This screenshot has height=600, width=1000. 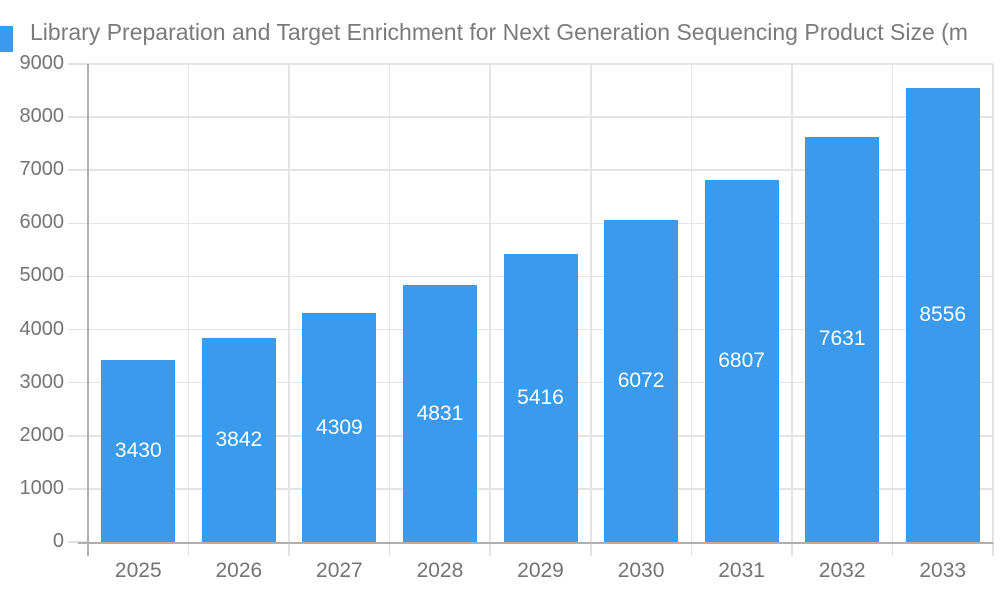 I want to click on bar-value-label: 4831, so click(x=440, y=413).